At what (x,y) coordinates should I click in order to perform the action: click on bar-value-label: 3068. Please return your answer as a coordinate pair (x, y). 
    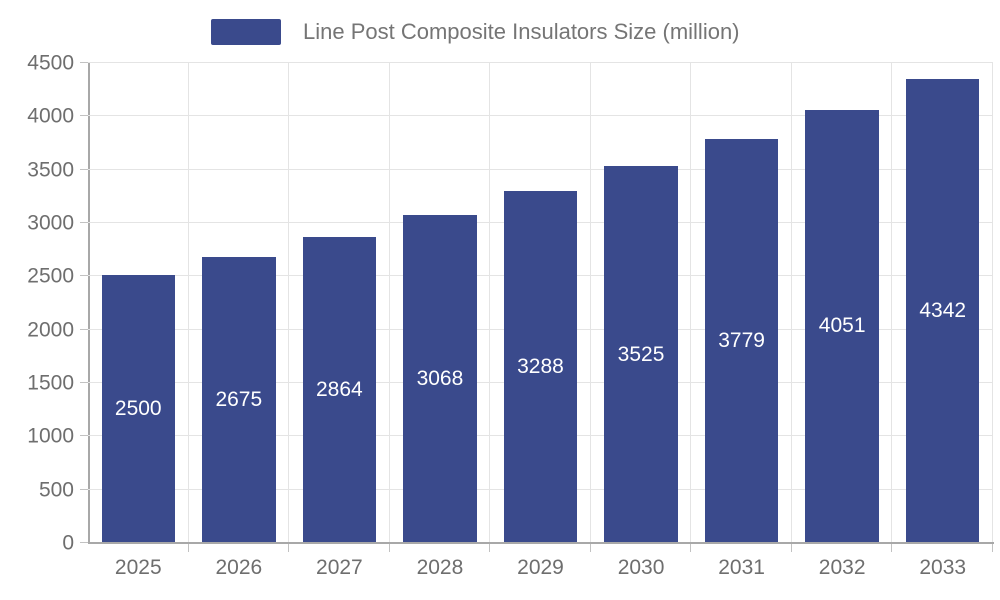
    Looking at the image, I should click on (440, 378).